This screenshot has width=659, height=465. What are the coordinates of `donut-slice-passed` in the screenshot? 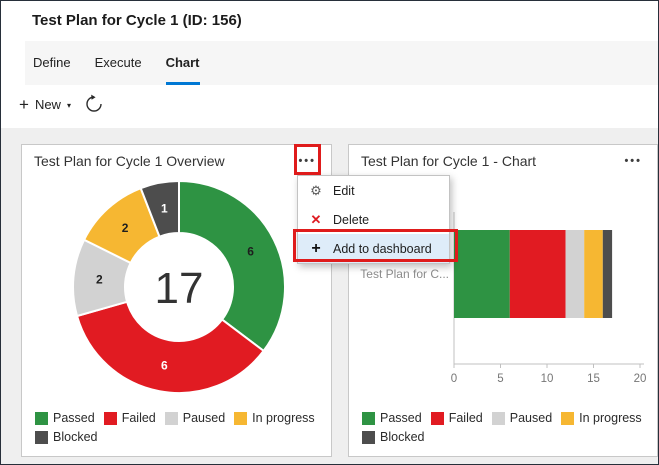 It's located at (232, 266).